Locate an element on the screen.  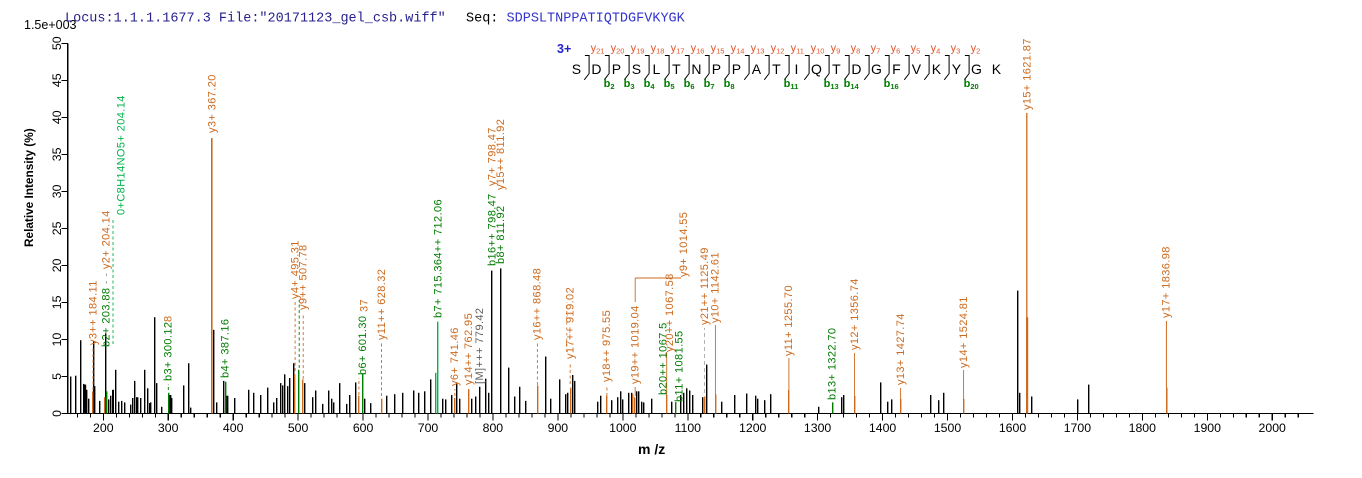
svg-text: y3+ 367.20 is located at coordinates (212, 103).